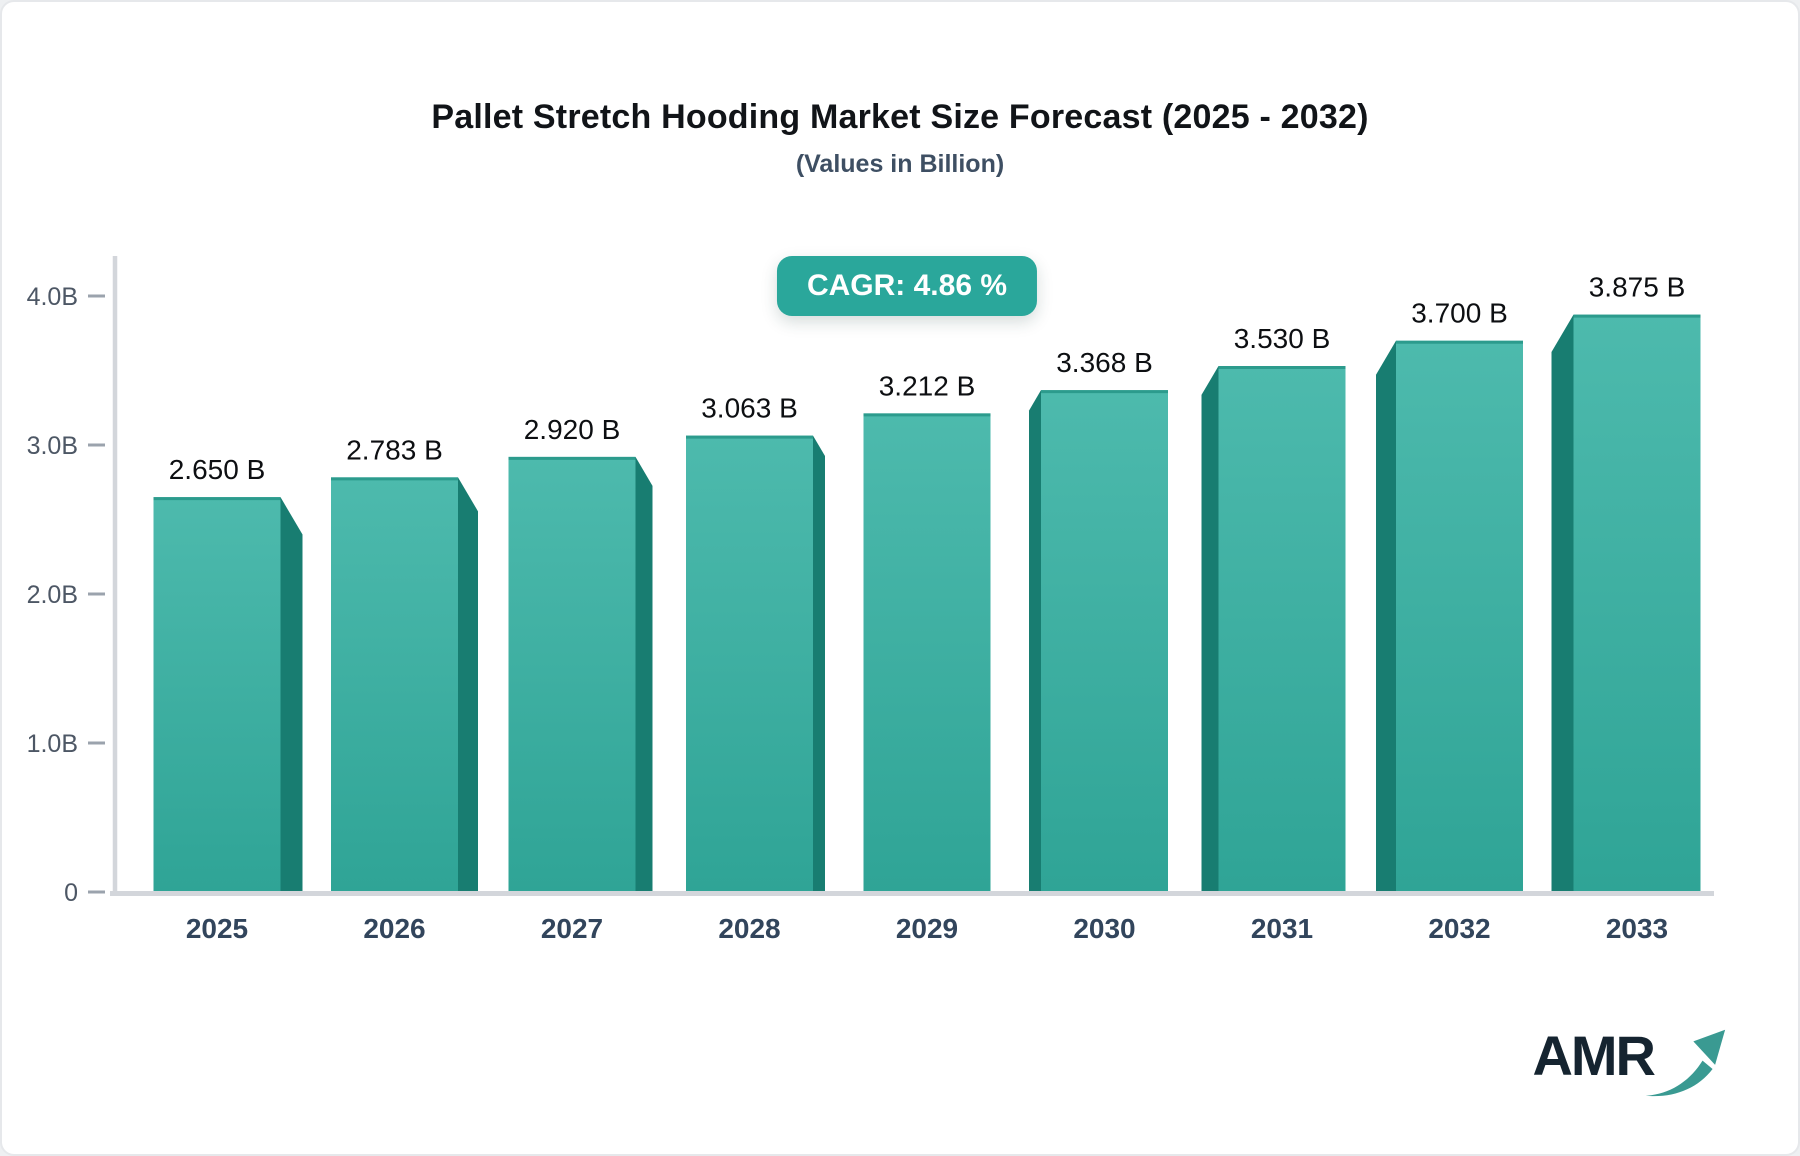 This screenshot has height=1156, width=1800. Describe the element at coordinates (52, 744) in the screenshot. I see `y-tick-label: 1.0B` at that location.